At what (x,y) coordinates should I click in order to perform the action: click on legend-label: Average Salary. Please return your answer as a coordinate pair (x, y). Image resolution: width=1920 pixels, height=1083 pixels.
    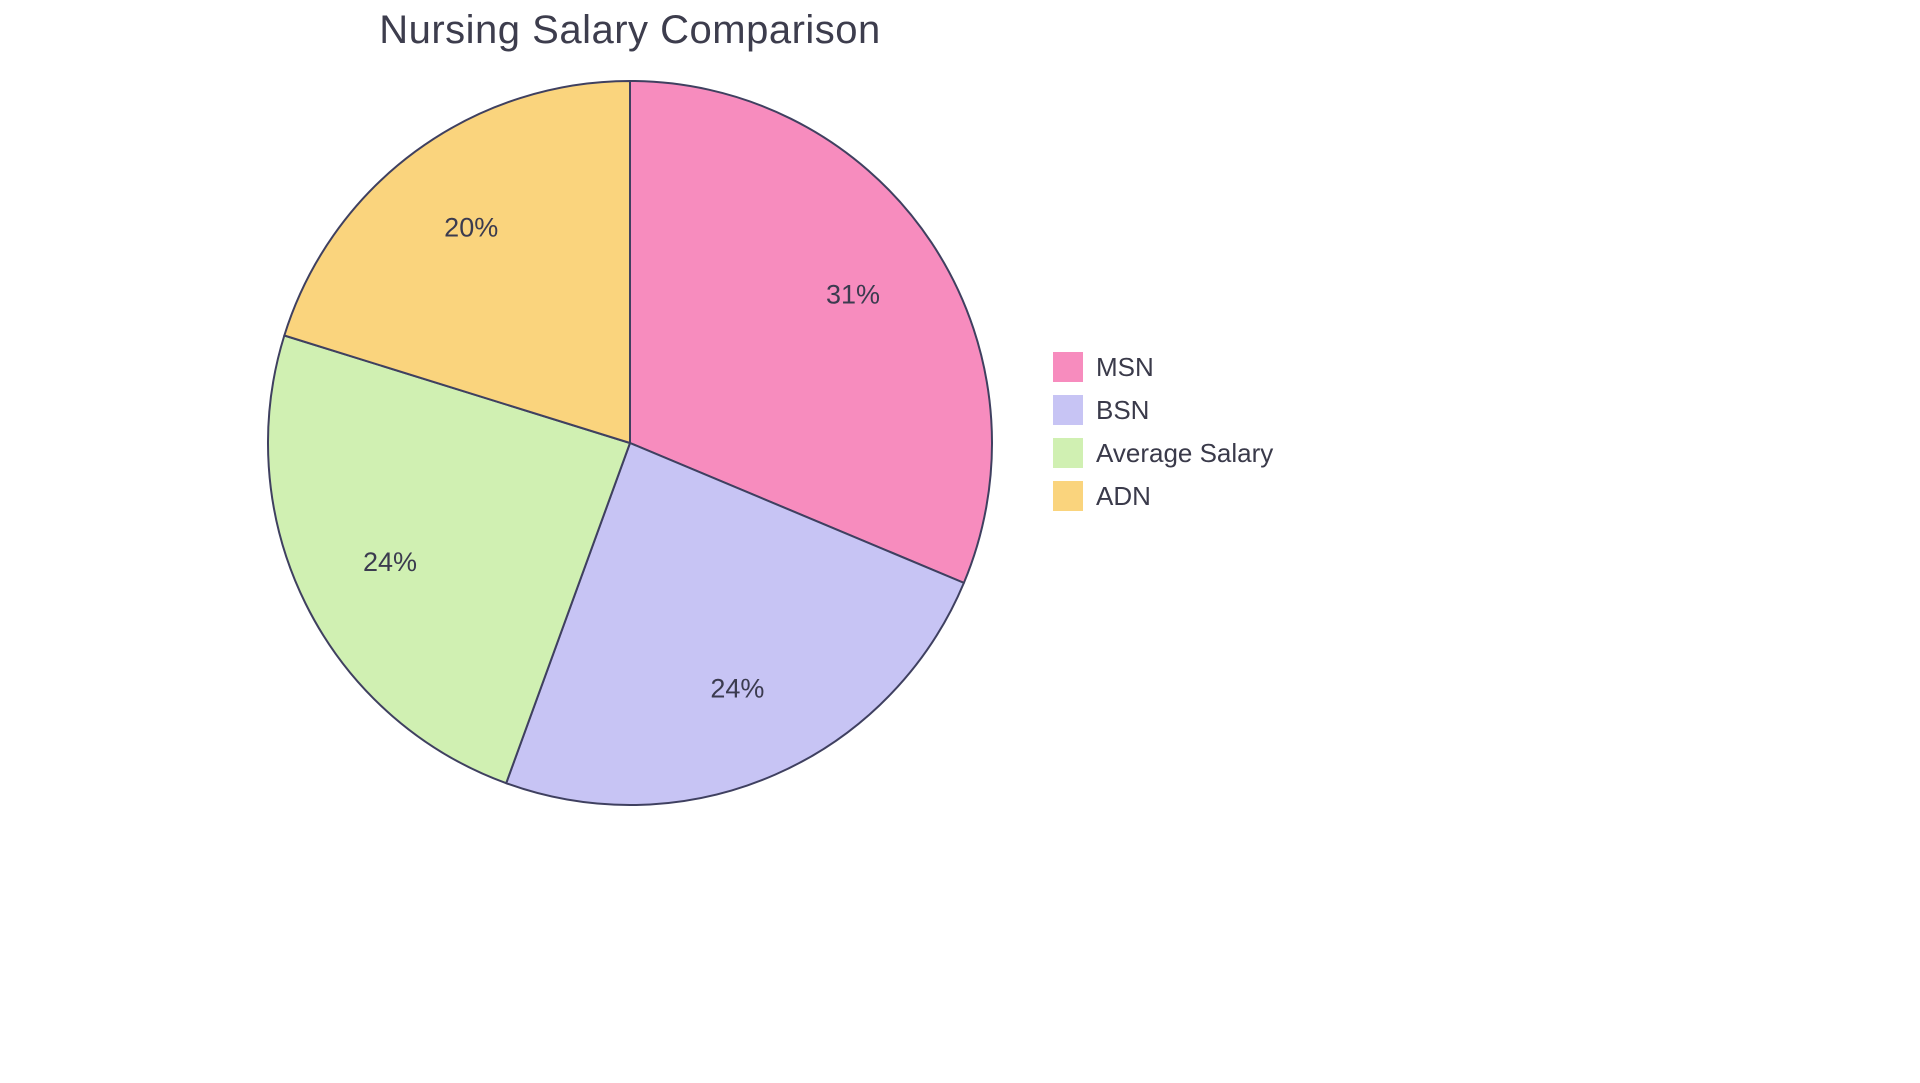
    Looking at the image, I should click on (1185, 453).